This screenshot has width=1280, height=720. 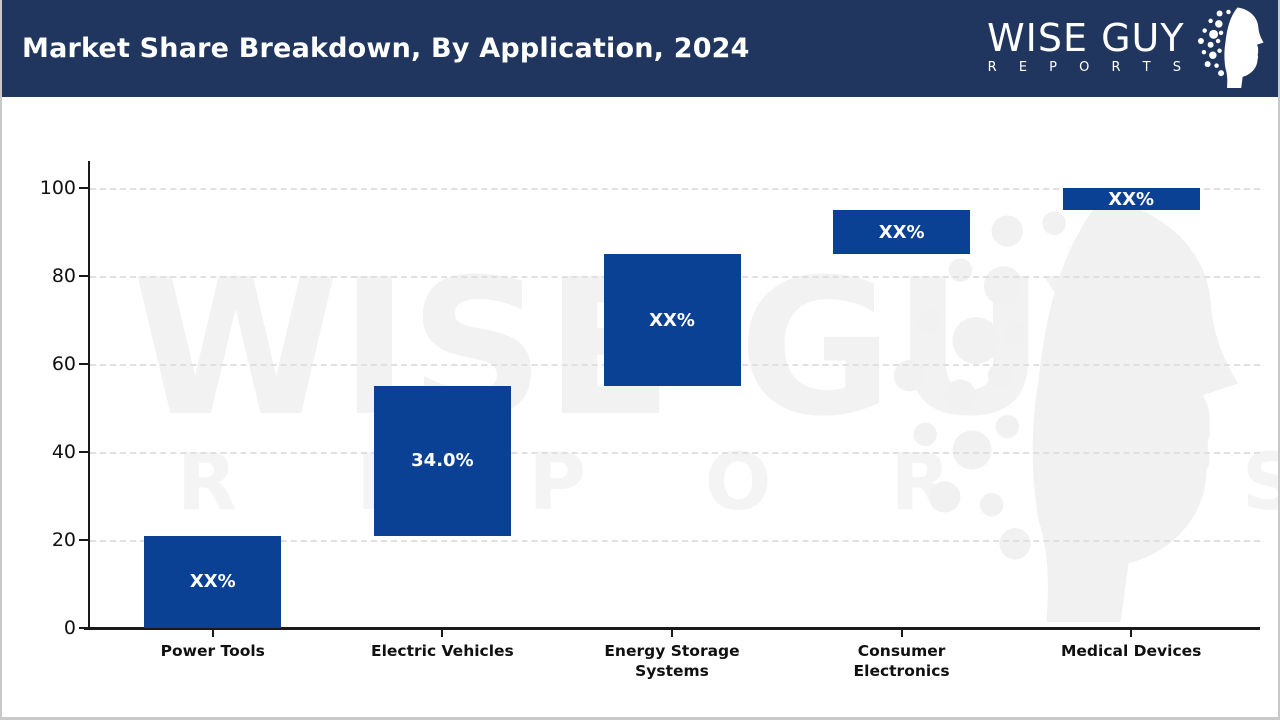 I want to click on category-label-4: Consumer Electronics, so click(x=901, y=661).